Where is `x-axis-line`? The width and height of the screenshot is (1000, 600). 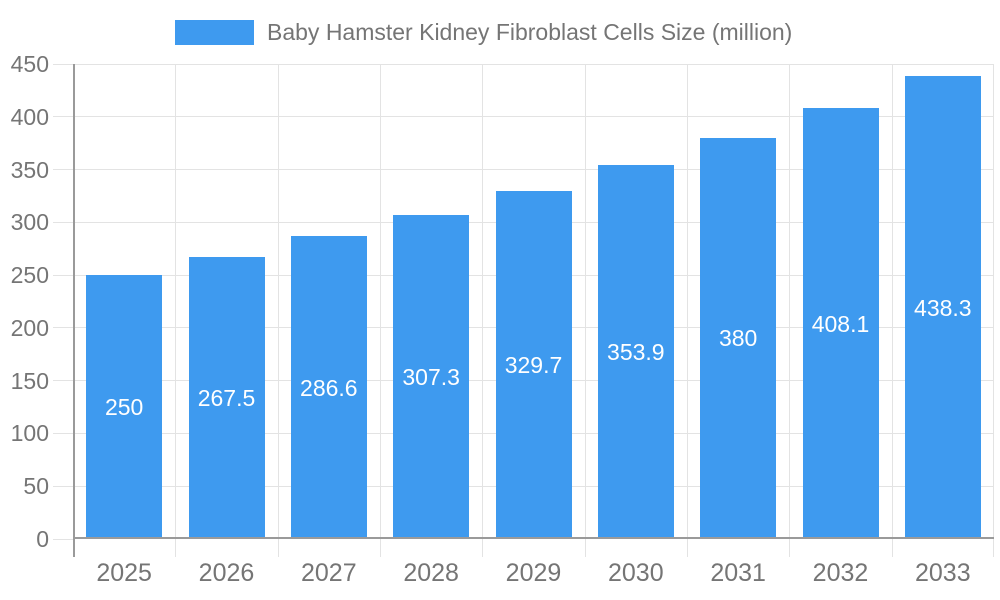 x-axis-line is located at coordinates (533, 538).